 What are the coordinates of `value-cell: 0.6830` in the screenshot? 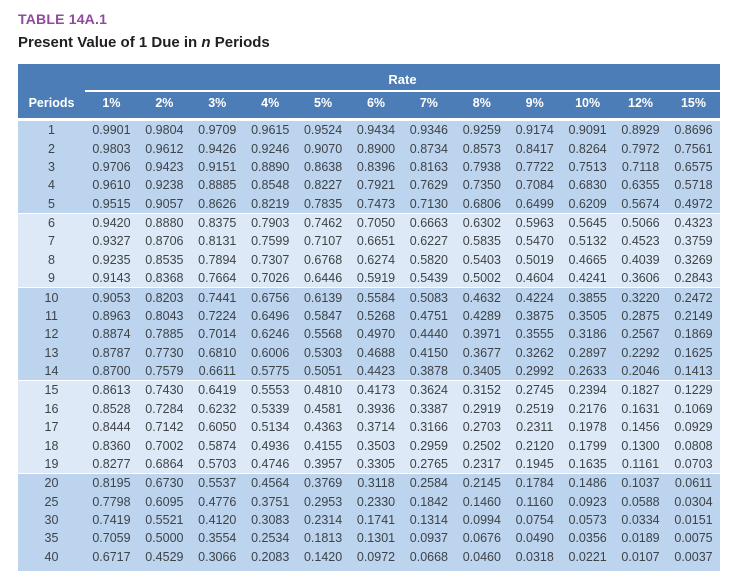 It's located at (588, 185).